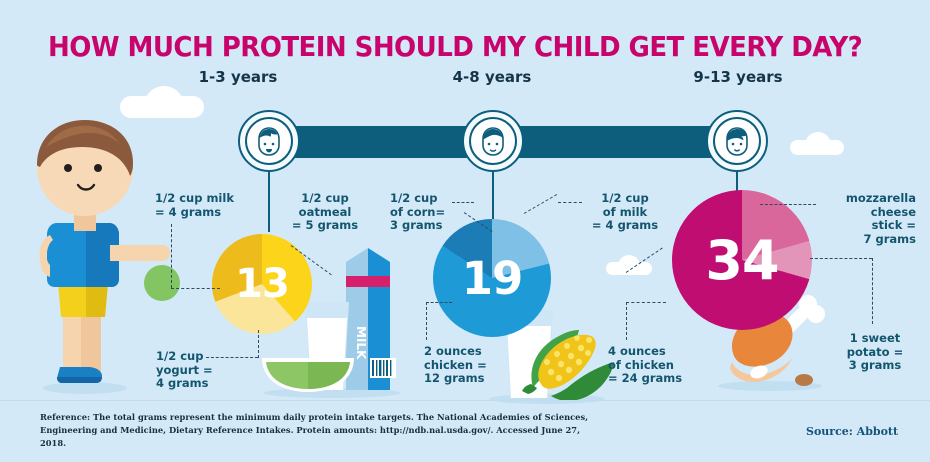  I want to click on pie-total-2: 19, so click(492, 278).